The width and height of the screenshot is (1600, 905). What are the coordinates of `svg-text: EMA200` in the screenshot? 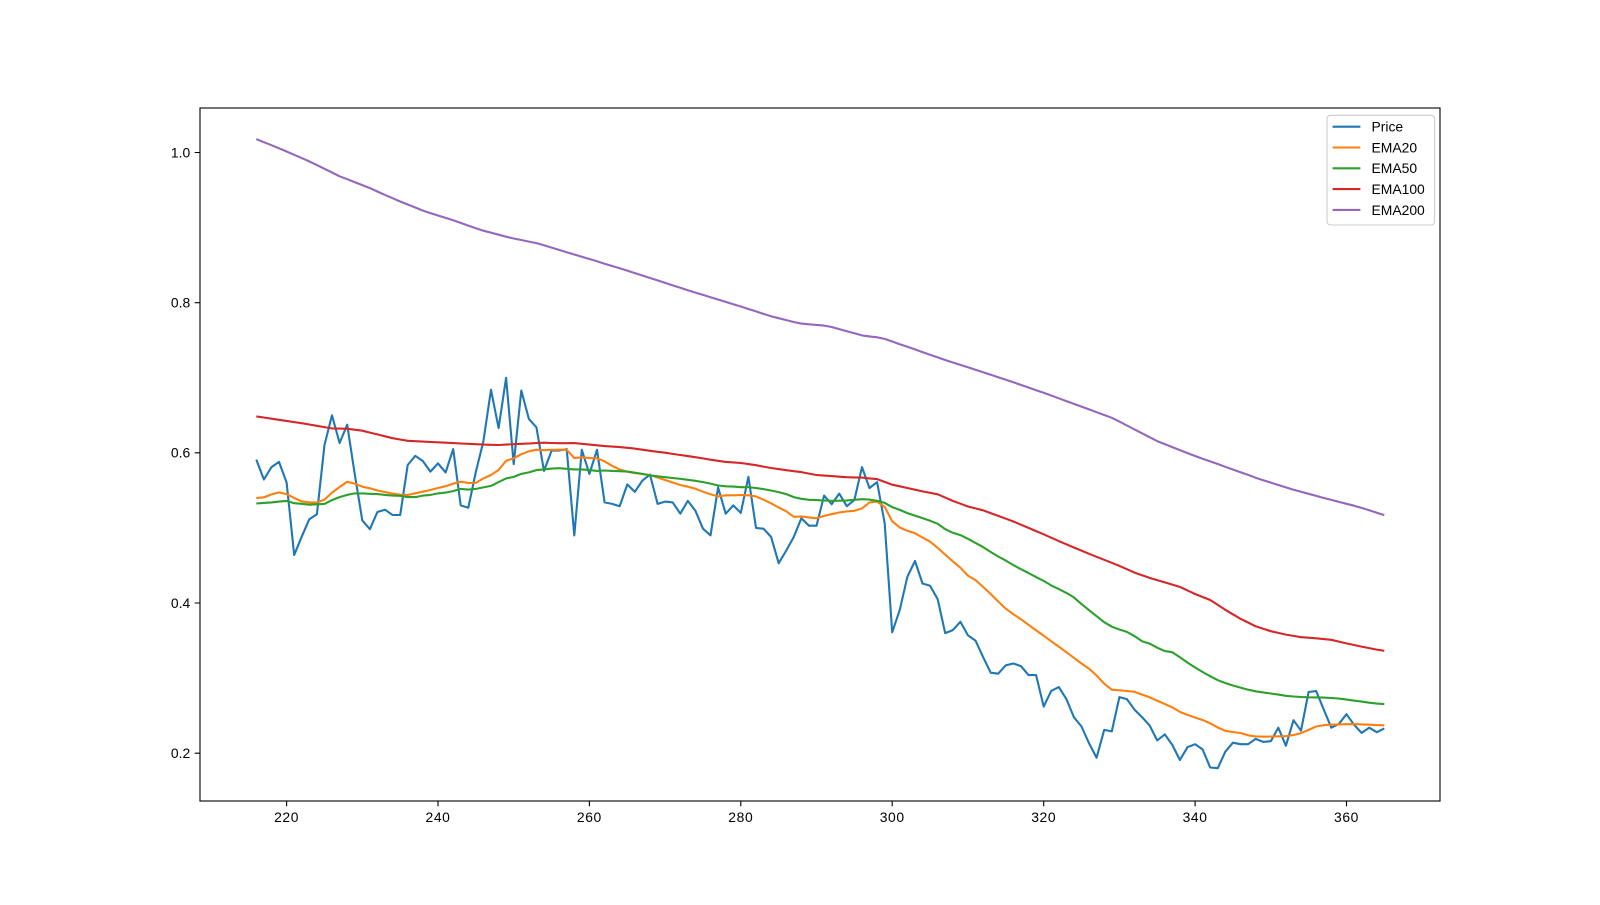 It's located at (1399, 210).